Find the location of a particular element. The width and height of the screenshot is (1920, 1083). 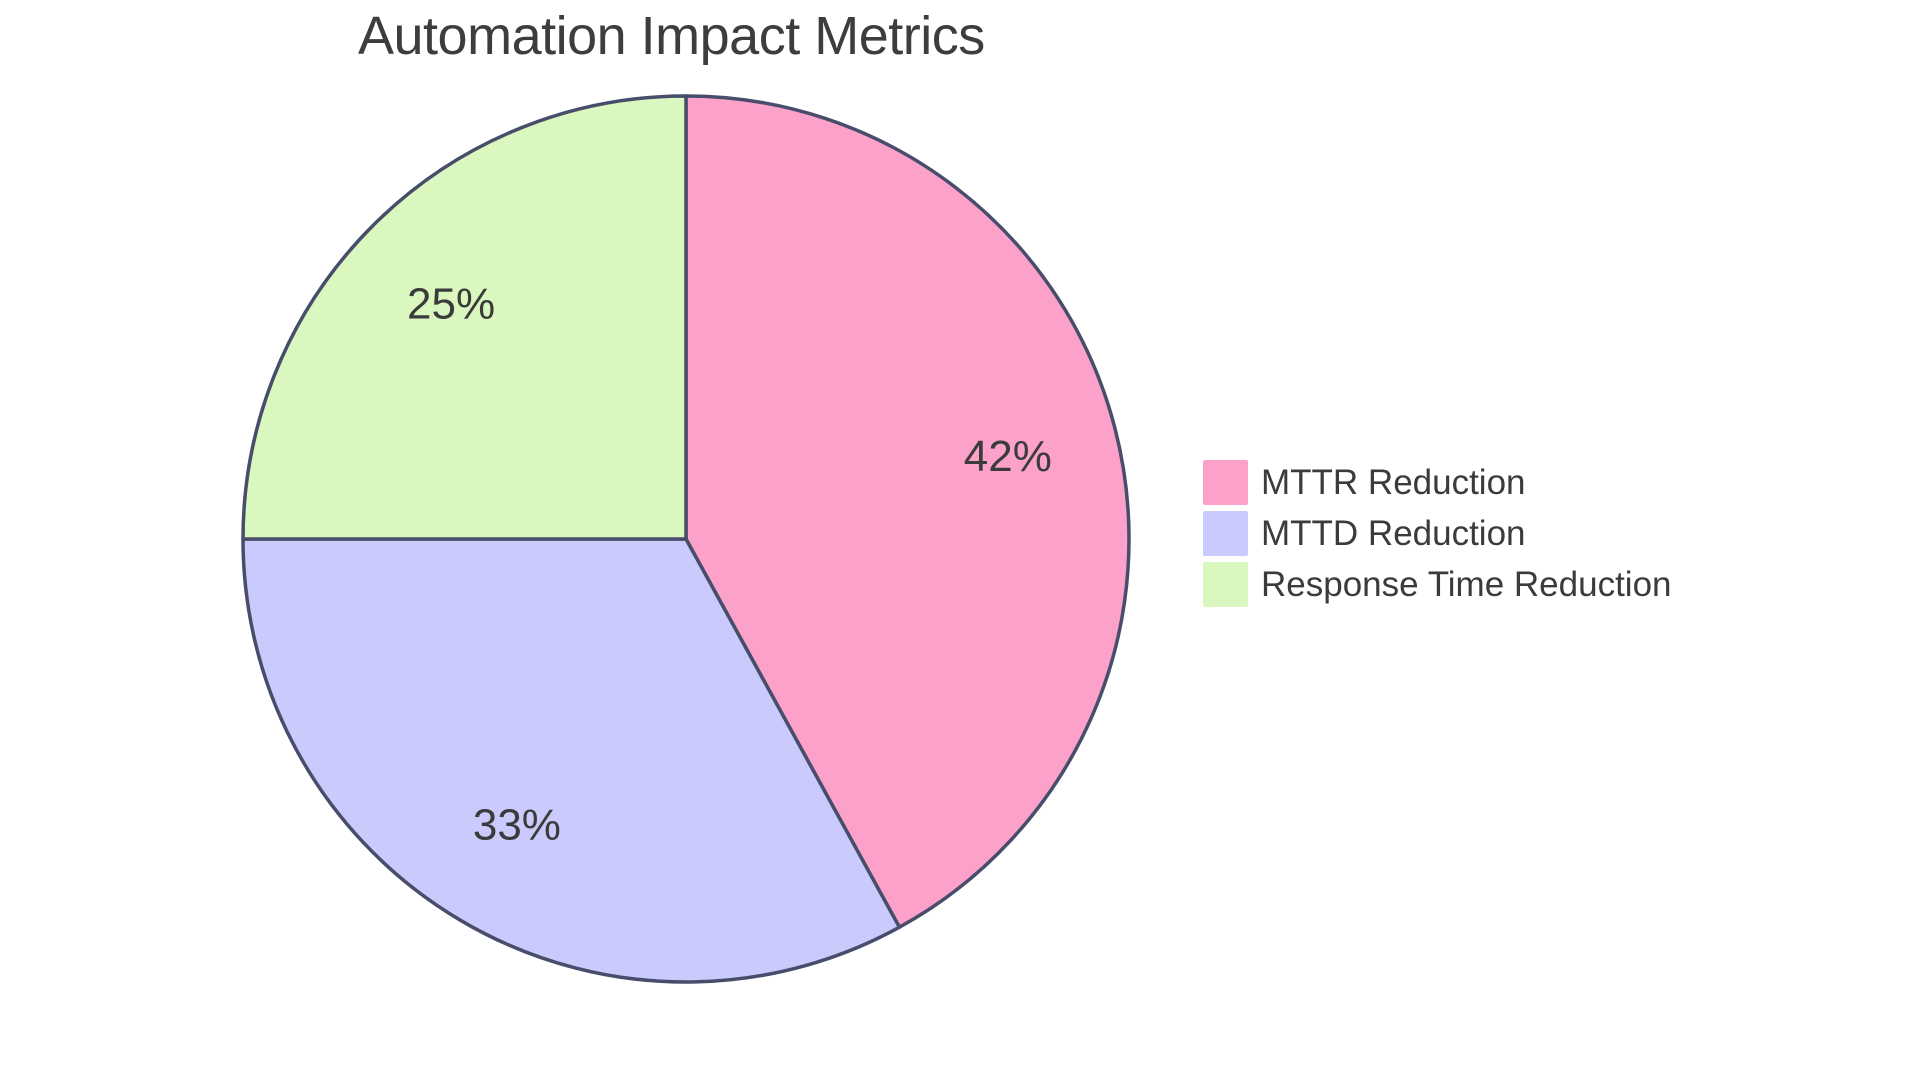

legend-label: Response Time Reduction is located at coordinates (1466, 584).